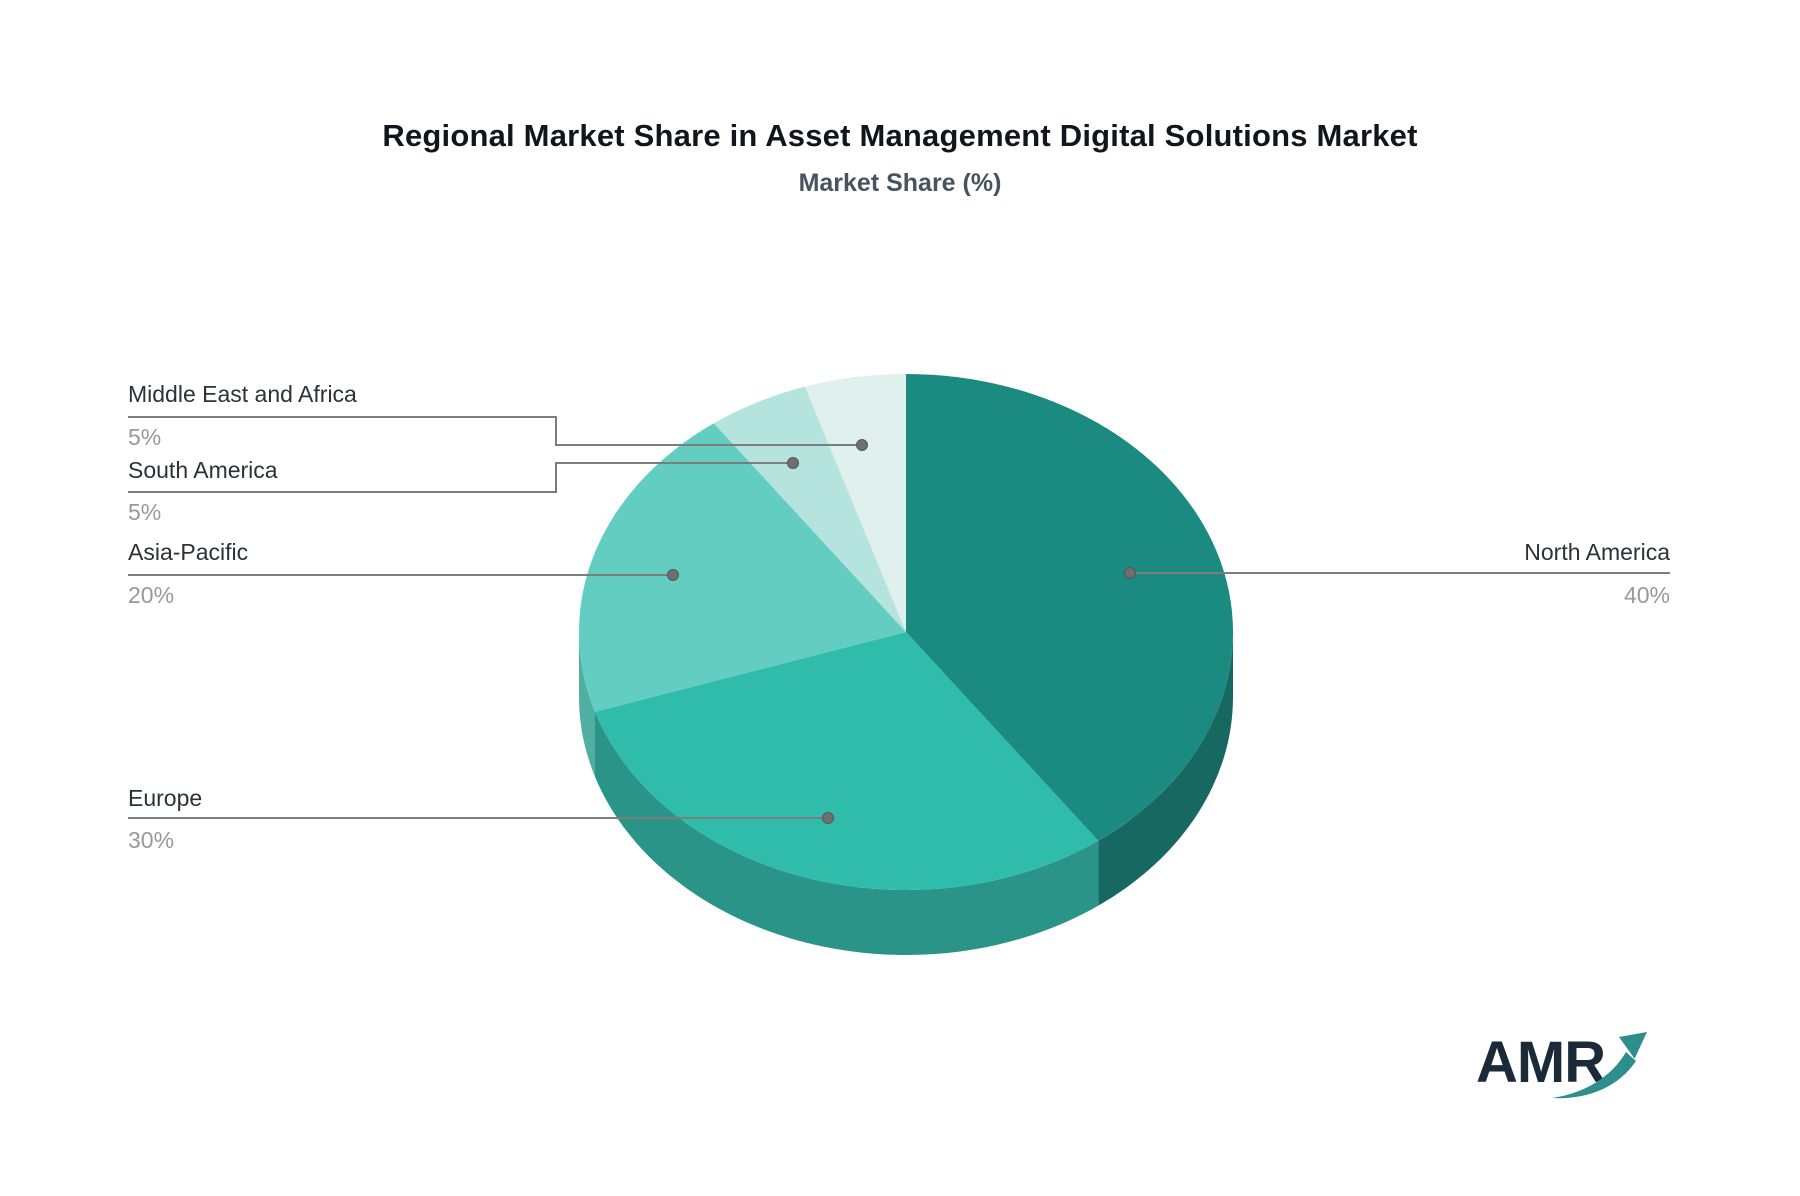  I want to click on callout-dot-south-america, so click(793, 463).